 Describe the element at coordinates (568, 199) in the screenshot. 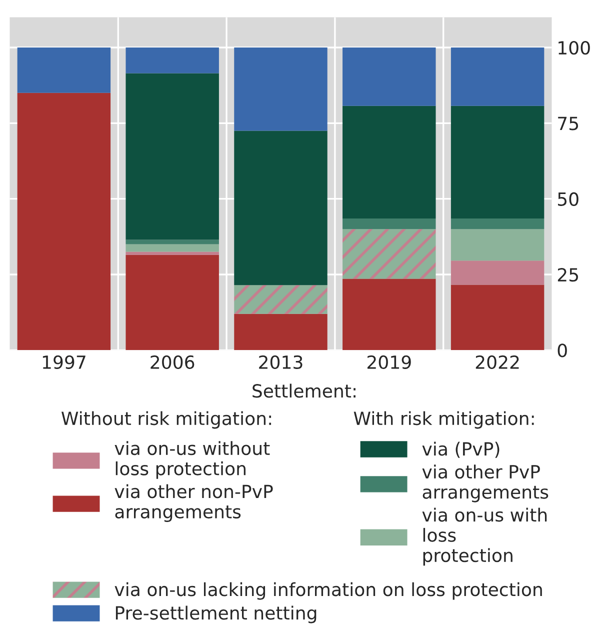

I see `y-tick-label: 50` at that location.